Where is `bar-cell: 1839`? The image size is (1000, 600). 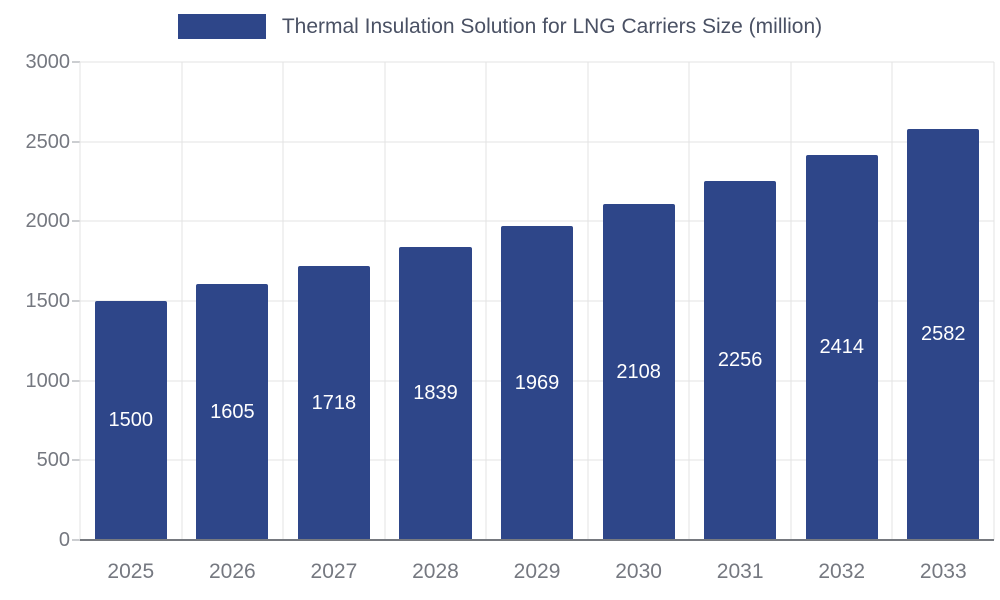 bar-cell: 1839 is located at coordinates (436, 301).